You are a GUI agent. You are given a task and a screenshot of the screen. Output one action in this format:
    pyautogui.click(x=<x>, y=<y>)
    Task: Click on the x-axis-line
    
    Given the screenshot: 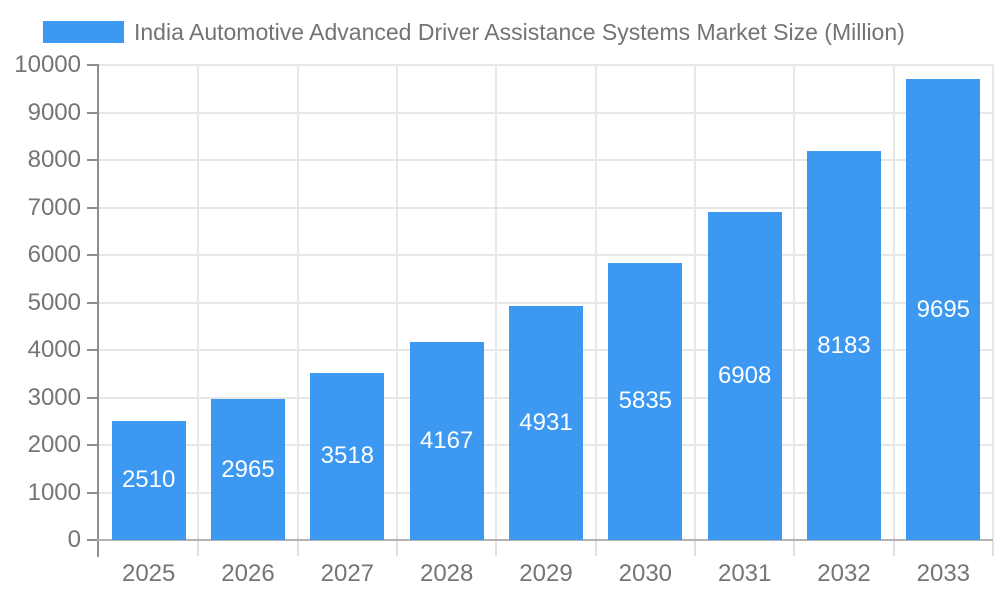 What is the action you would take?
    pyautogui.click(x=545, y=540)
    